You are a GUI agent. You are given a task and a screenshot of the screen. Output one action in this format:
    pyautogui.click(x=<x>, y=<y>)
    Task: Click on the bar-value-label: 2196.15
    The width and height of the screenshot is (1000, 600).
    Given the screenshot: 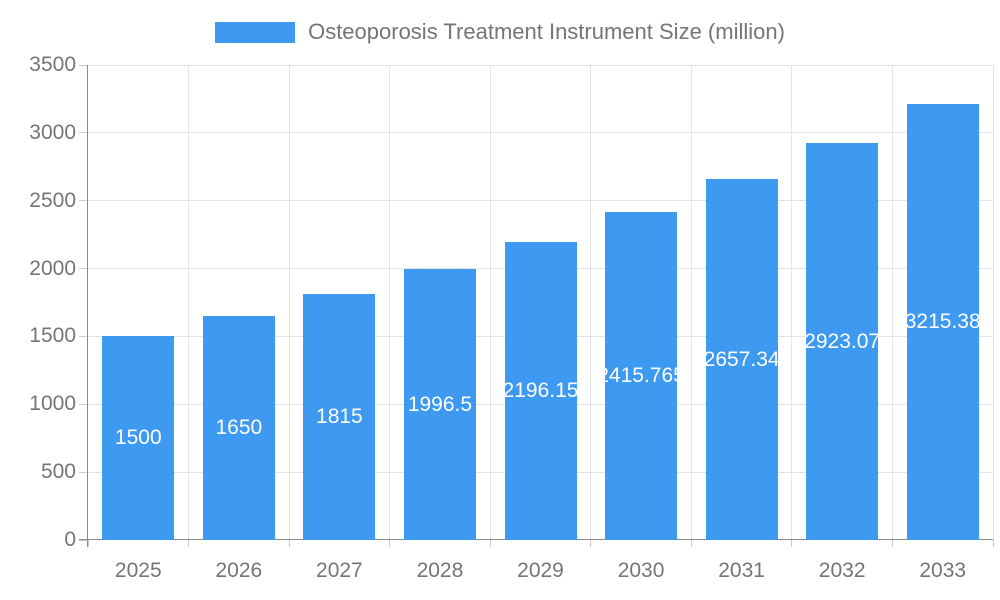 What is the action you would take?
    pyautogui.click(x=540, y=390)
    